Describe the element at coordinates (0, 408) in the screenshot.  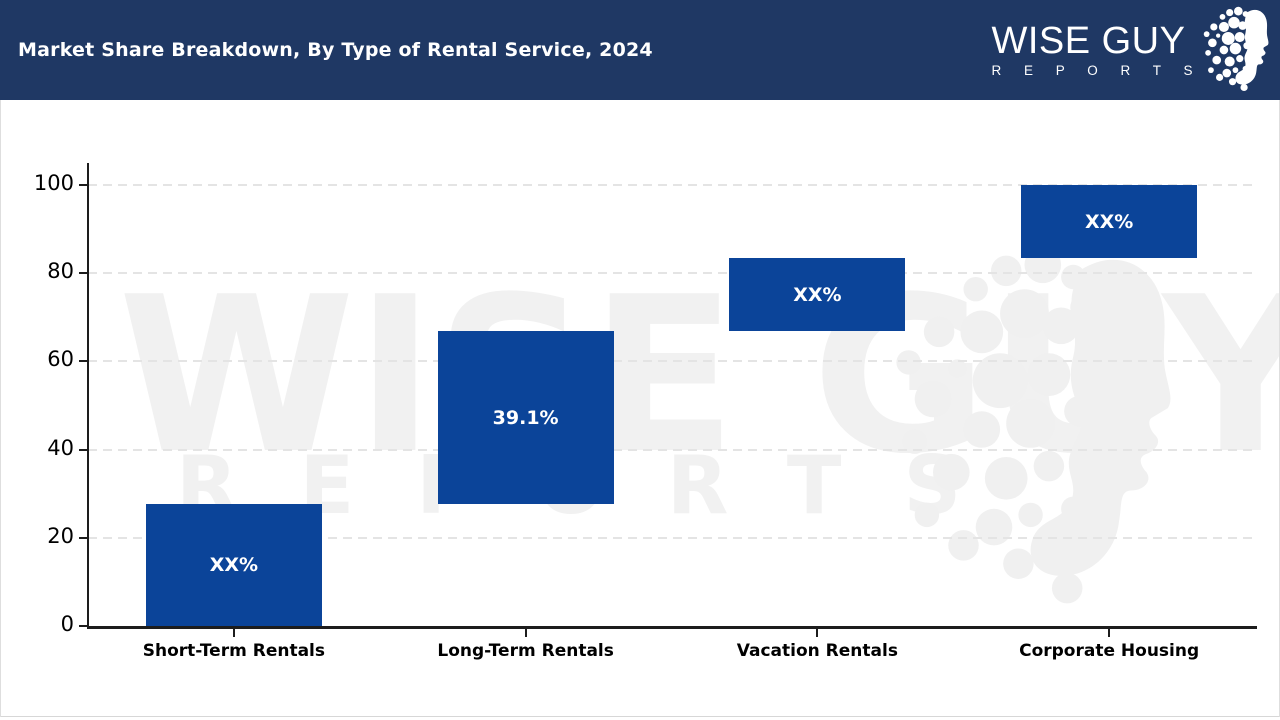
I see `left-hairline` at that location.